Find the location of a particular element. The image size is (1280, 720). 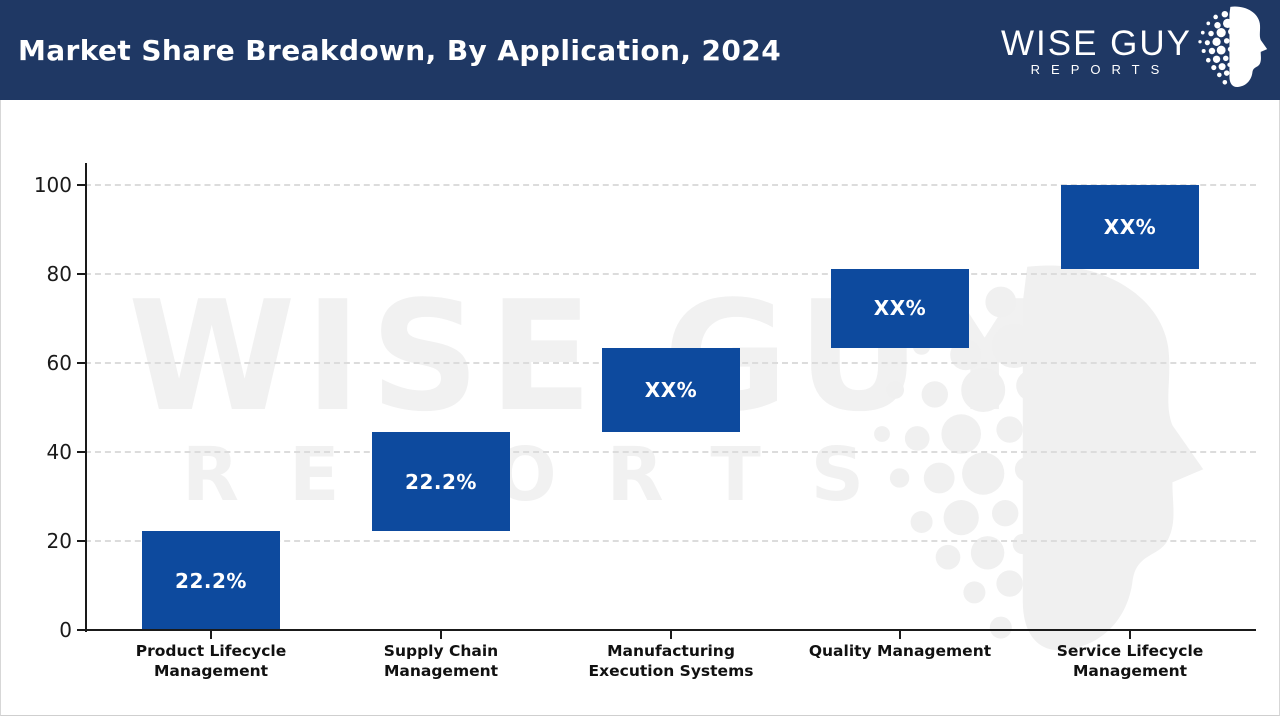

x-category-label-line: Execution Systems is located at coordinates (671, 671).